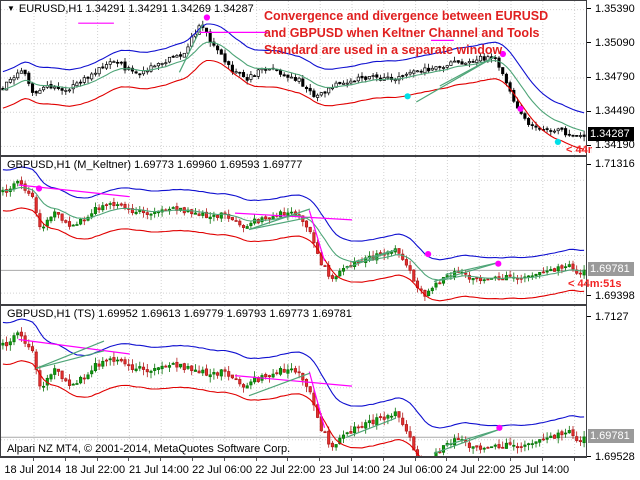 Image resolution: width=640 pixels, height=480 pixels. What do you see at coordinates (611, 134) in the screenshot?
I see `current-price-tag: 1.34287` at bounding box center [611, 134].